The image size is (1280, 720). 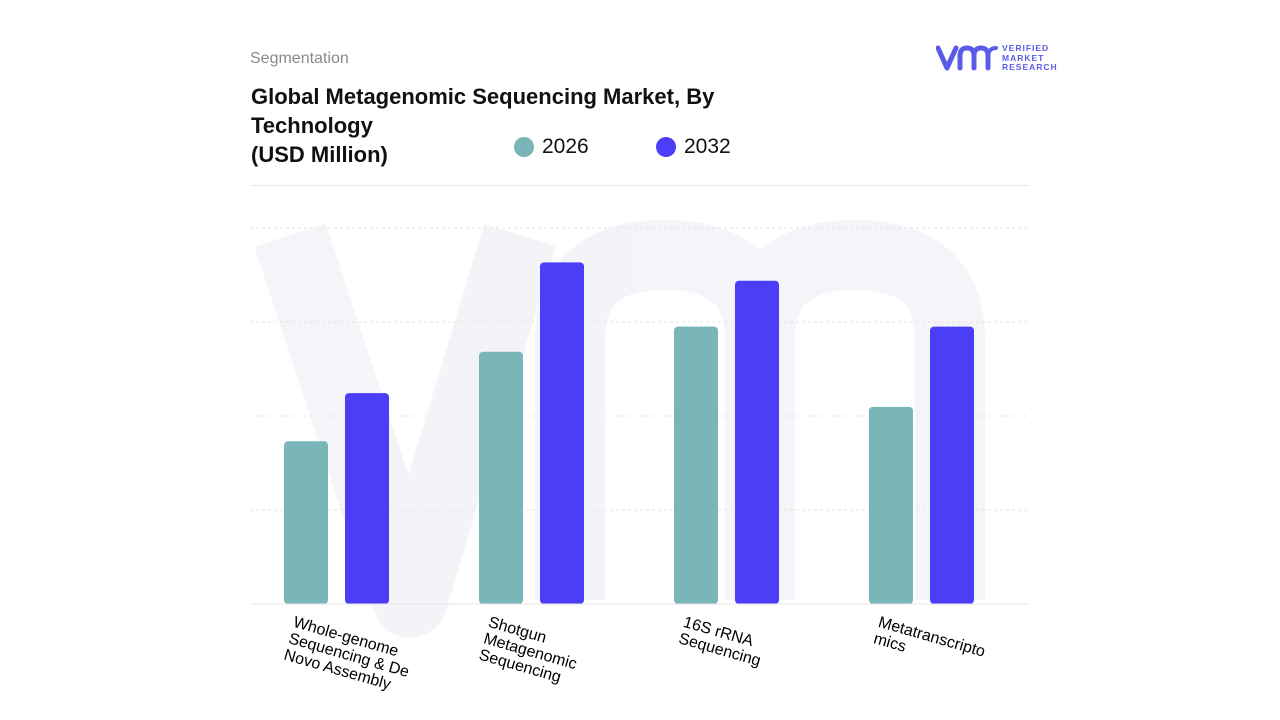 What do you see at coordinates (299, 58) in the screenshot?
I see `segment-label: Segmentation` at bounding box center [299, 58].